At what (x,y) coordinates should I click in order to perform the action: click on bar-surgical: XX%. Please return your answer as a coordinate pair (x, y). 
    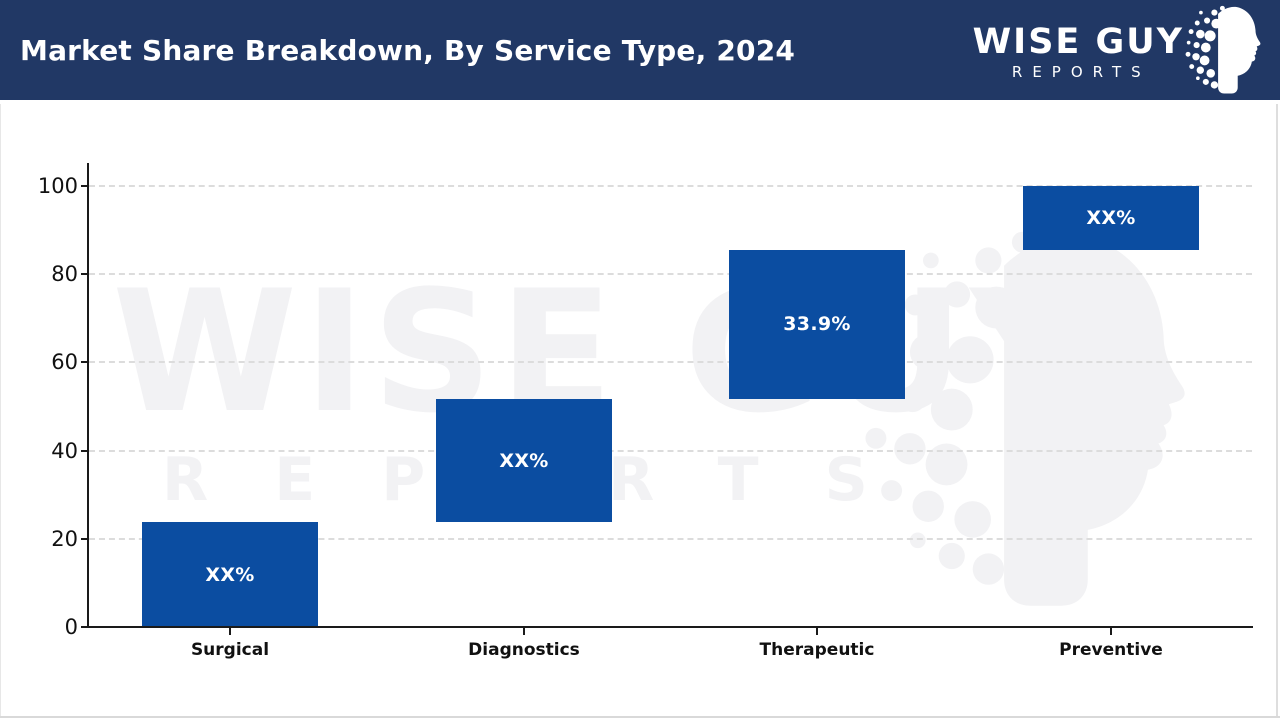
    Looking at the image, I should click on (230, 574).